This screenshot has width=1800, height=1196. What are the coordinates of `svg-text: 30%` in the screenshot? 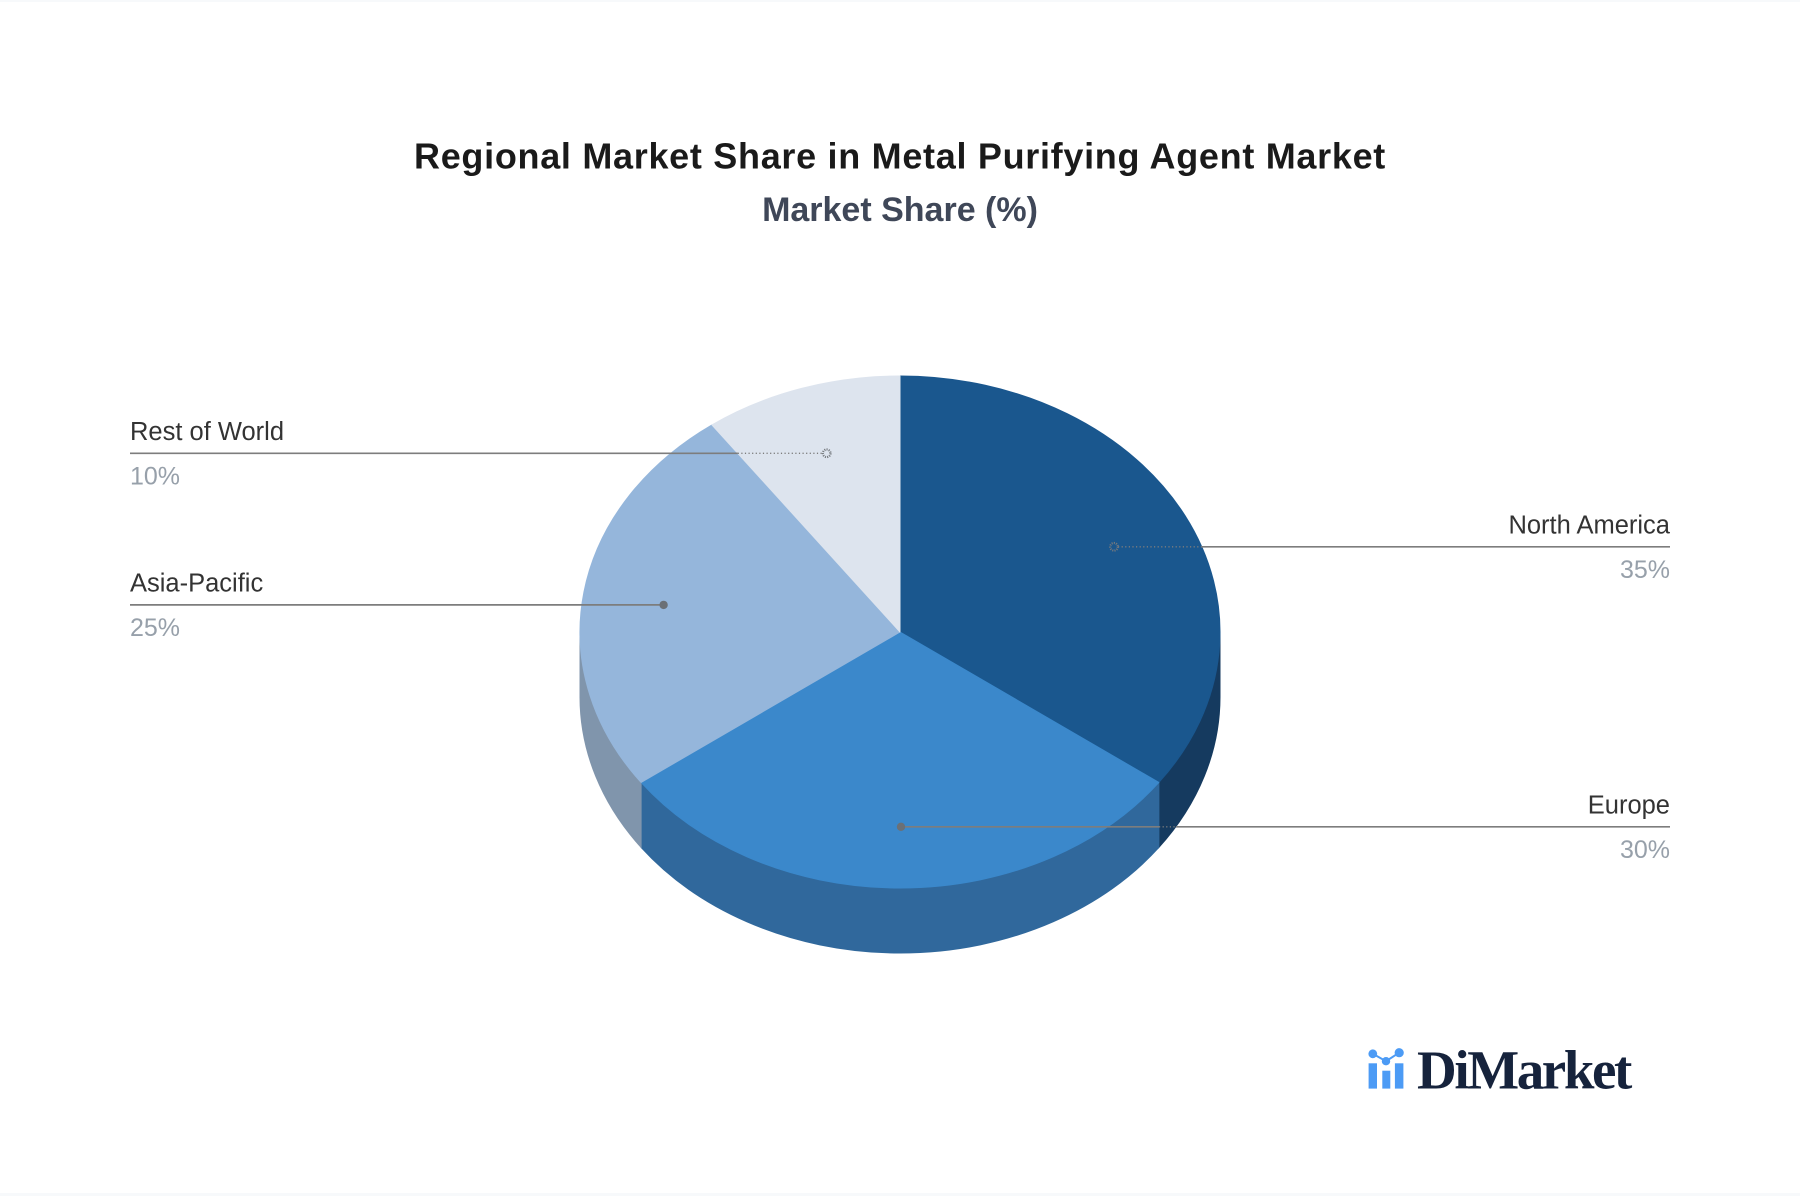 It's located at (1645, 850).